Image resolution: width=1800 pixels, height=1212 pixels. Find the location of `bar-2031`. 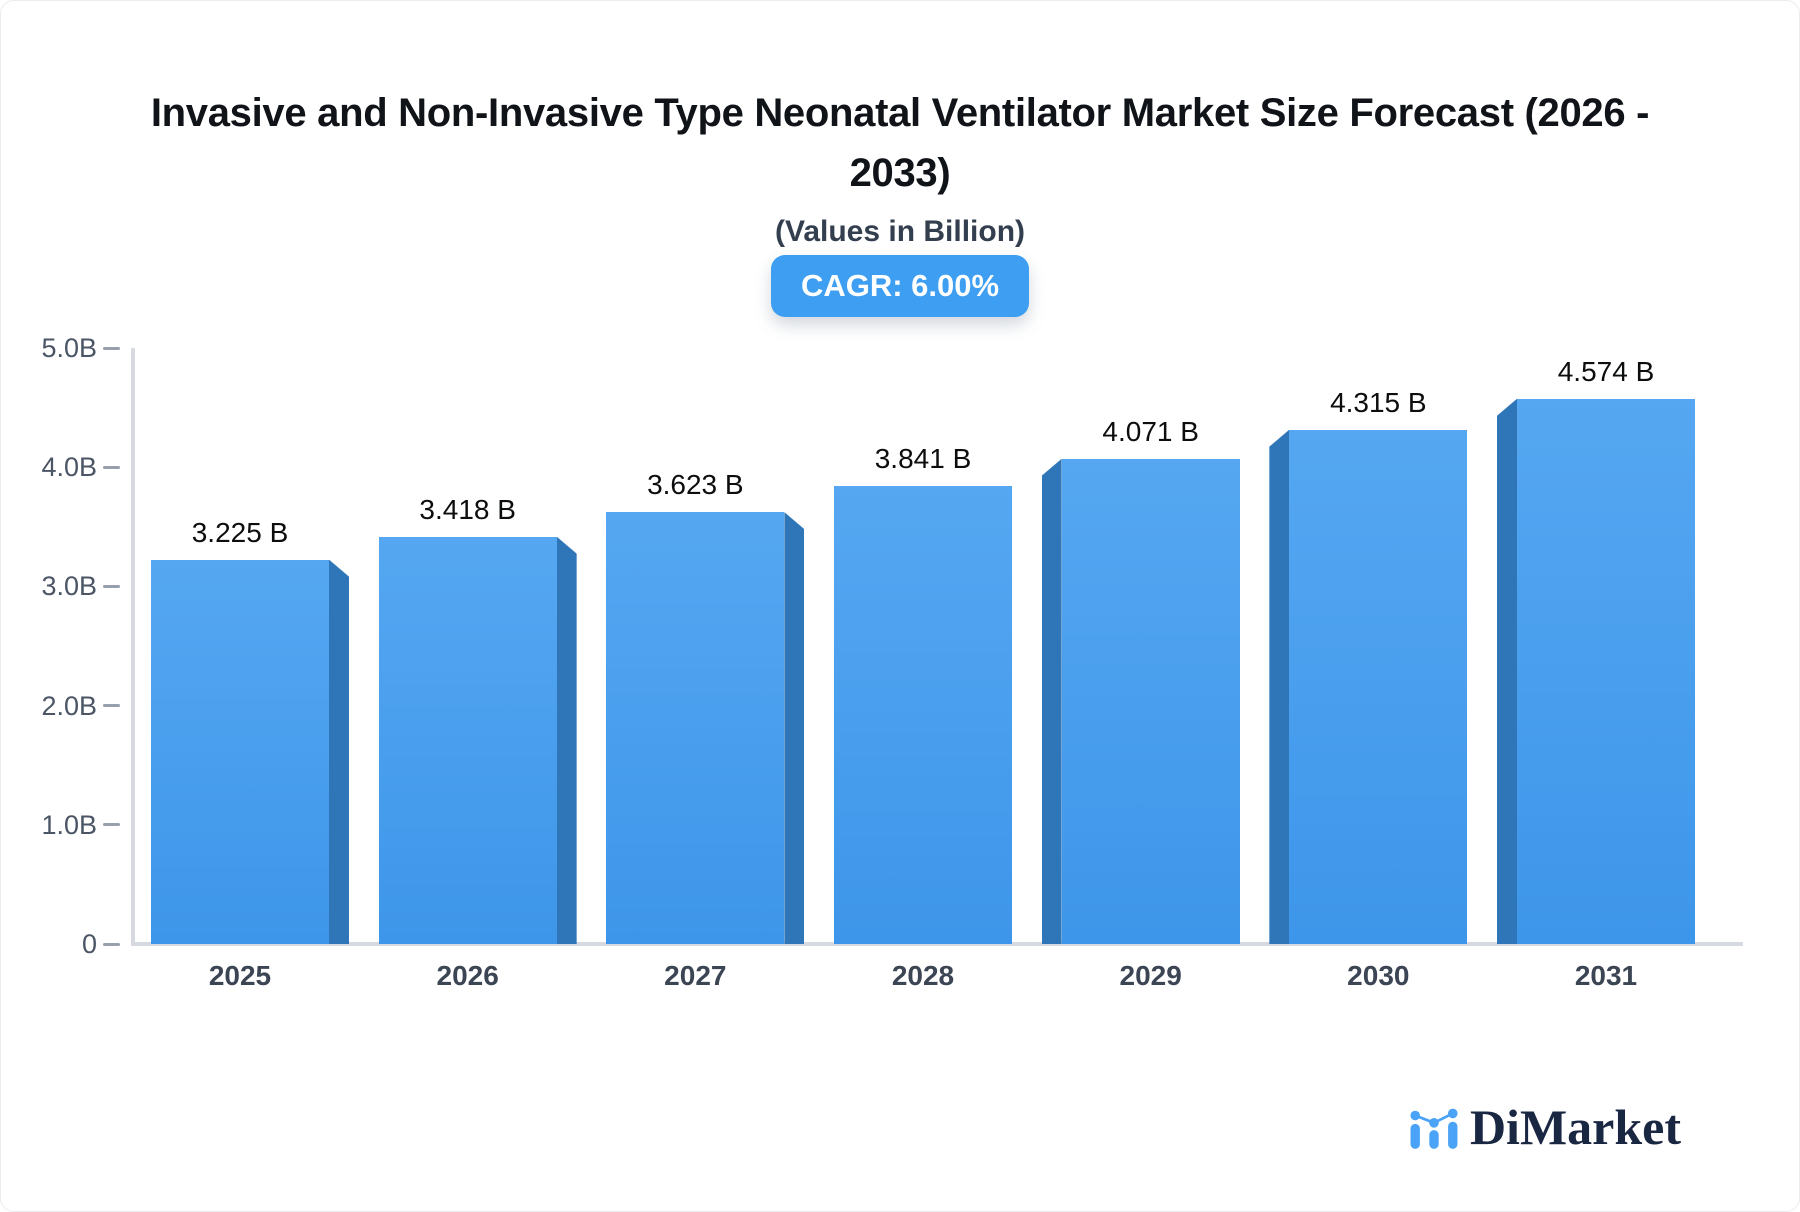

bar-2031 is located at coordinates (1606, 671).